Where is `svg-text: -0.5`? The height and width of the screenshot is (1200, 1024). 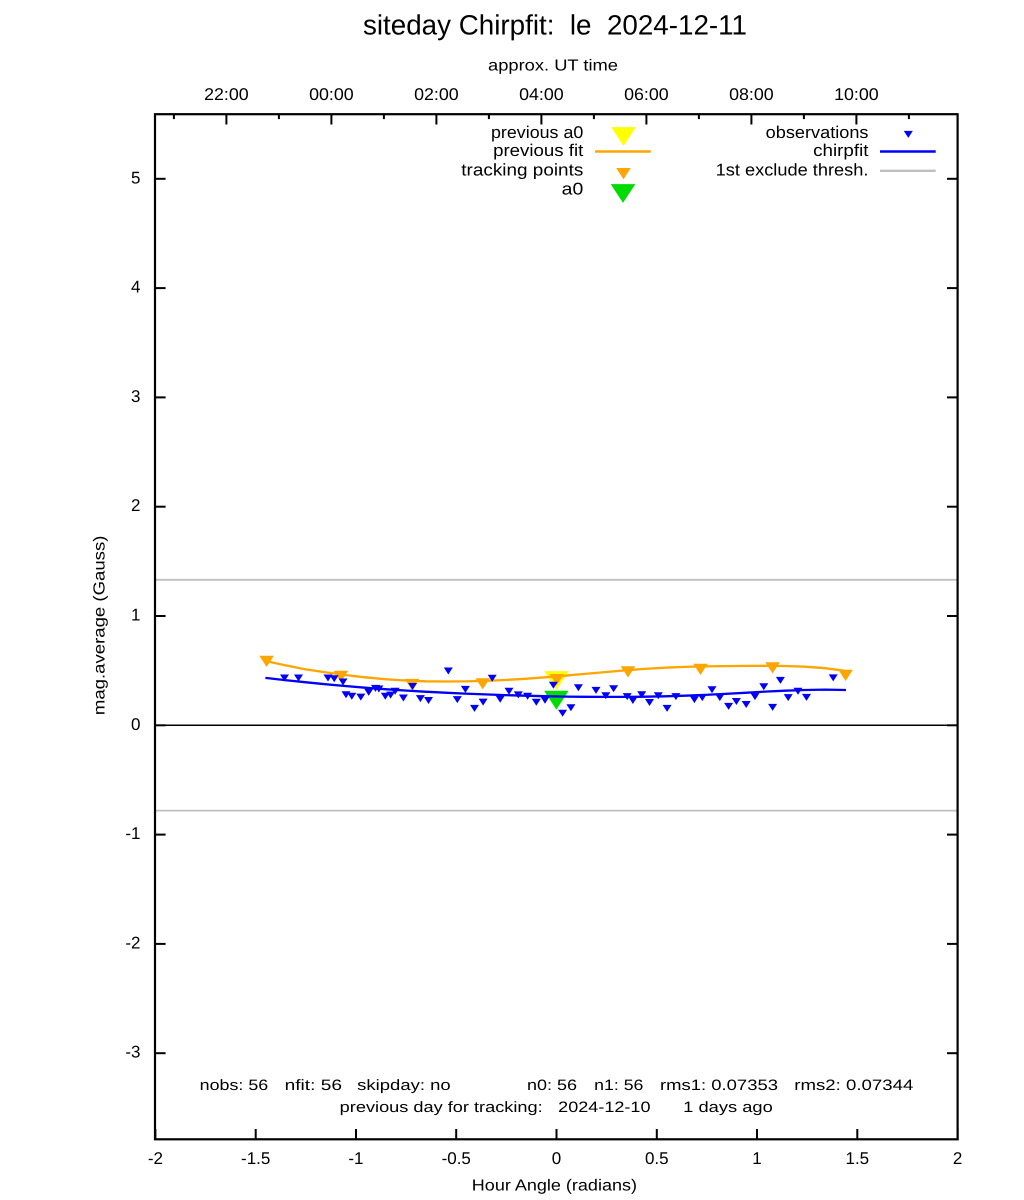
svg-text: -0.5 is located at coordinates (456, 1158).